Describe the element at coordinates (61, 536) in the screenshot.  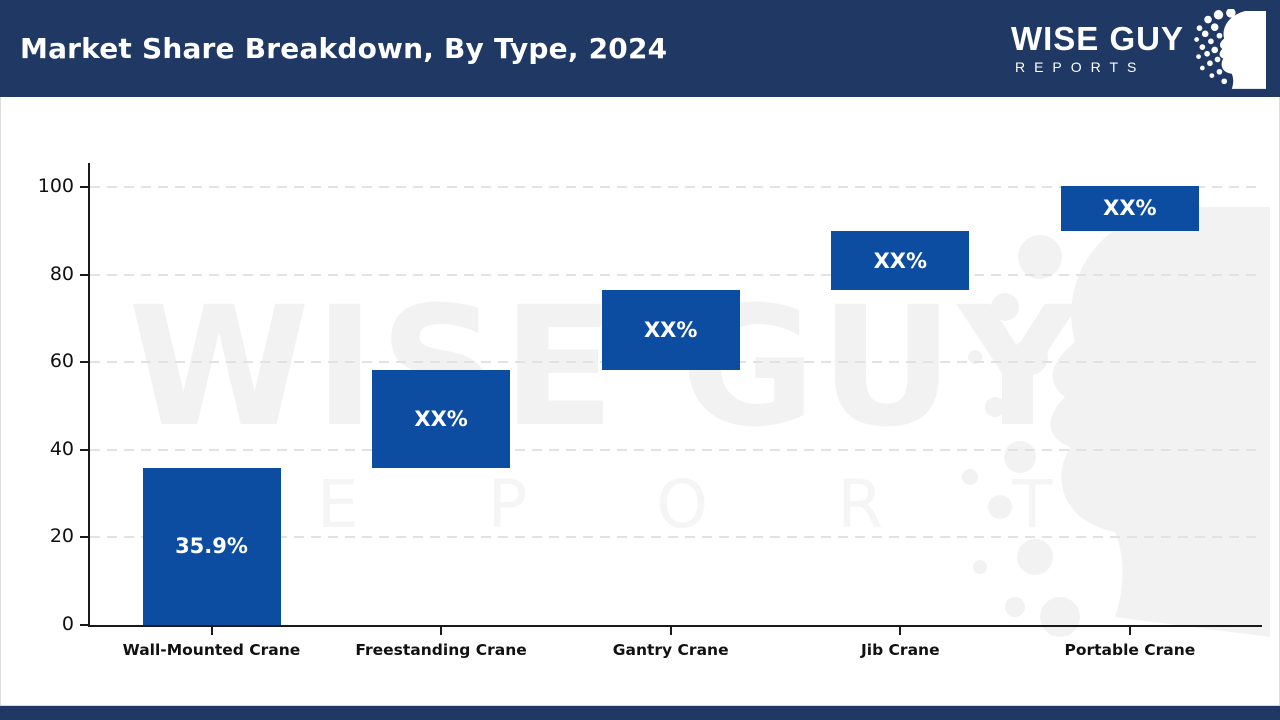
I see `y-tick-label: 20` at that location.